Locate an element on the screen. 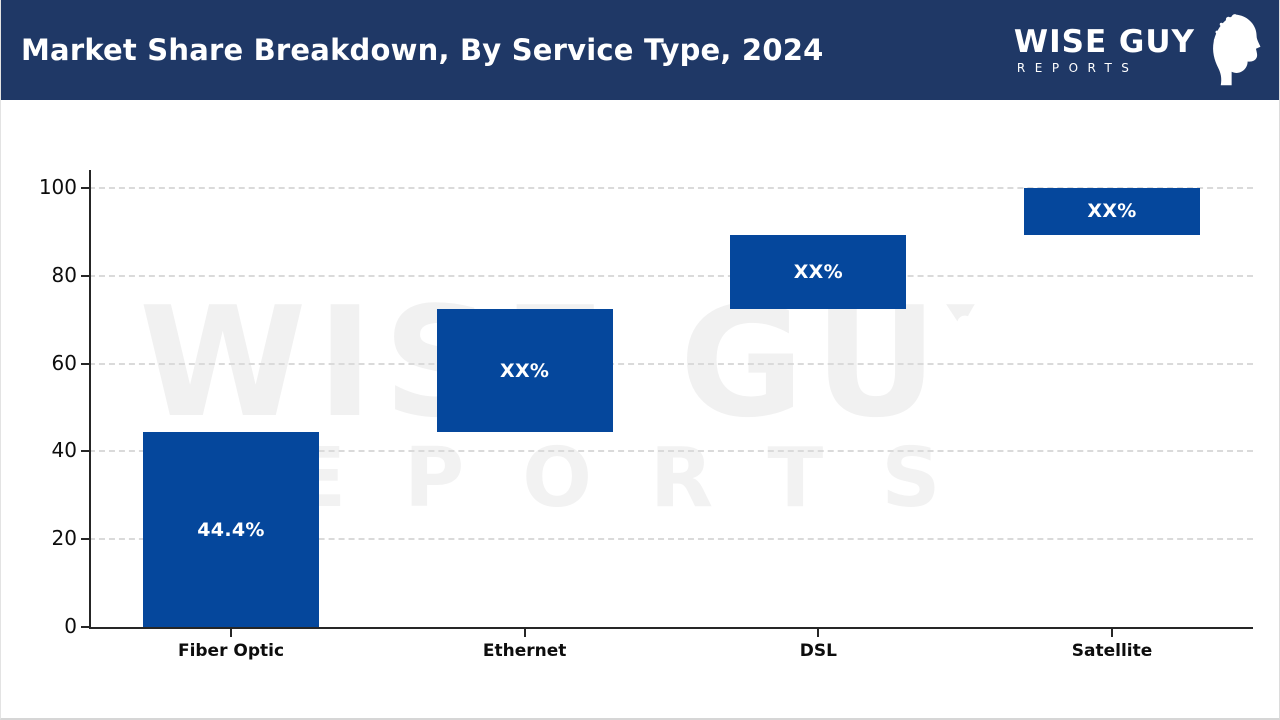  x-tick-label-satellite: Satellite is located at coordinates (1112, 651).